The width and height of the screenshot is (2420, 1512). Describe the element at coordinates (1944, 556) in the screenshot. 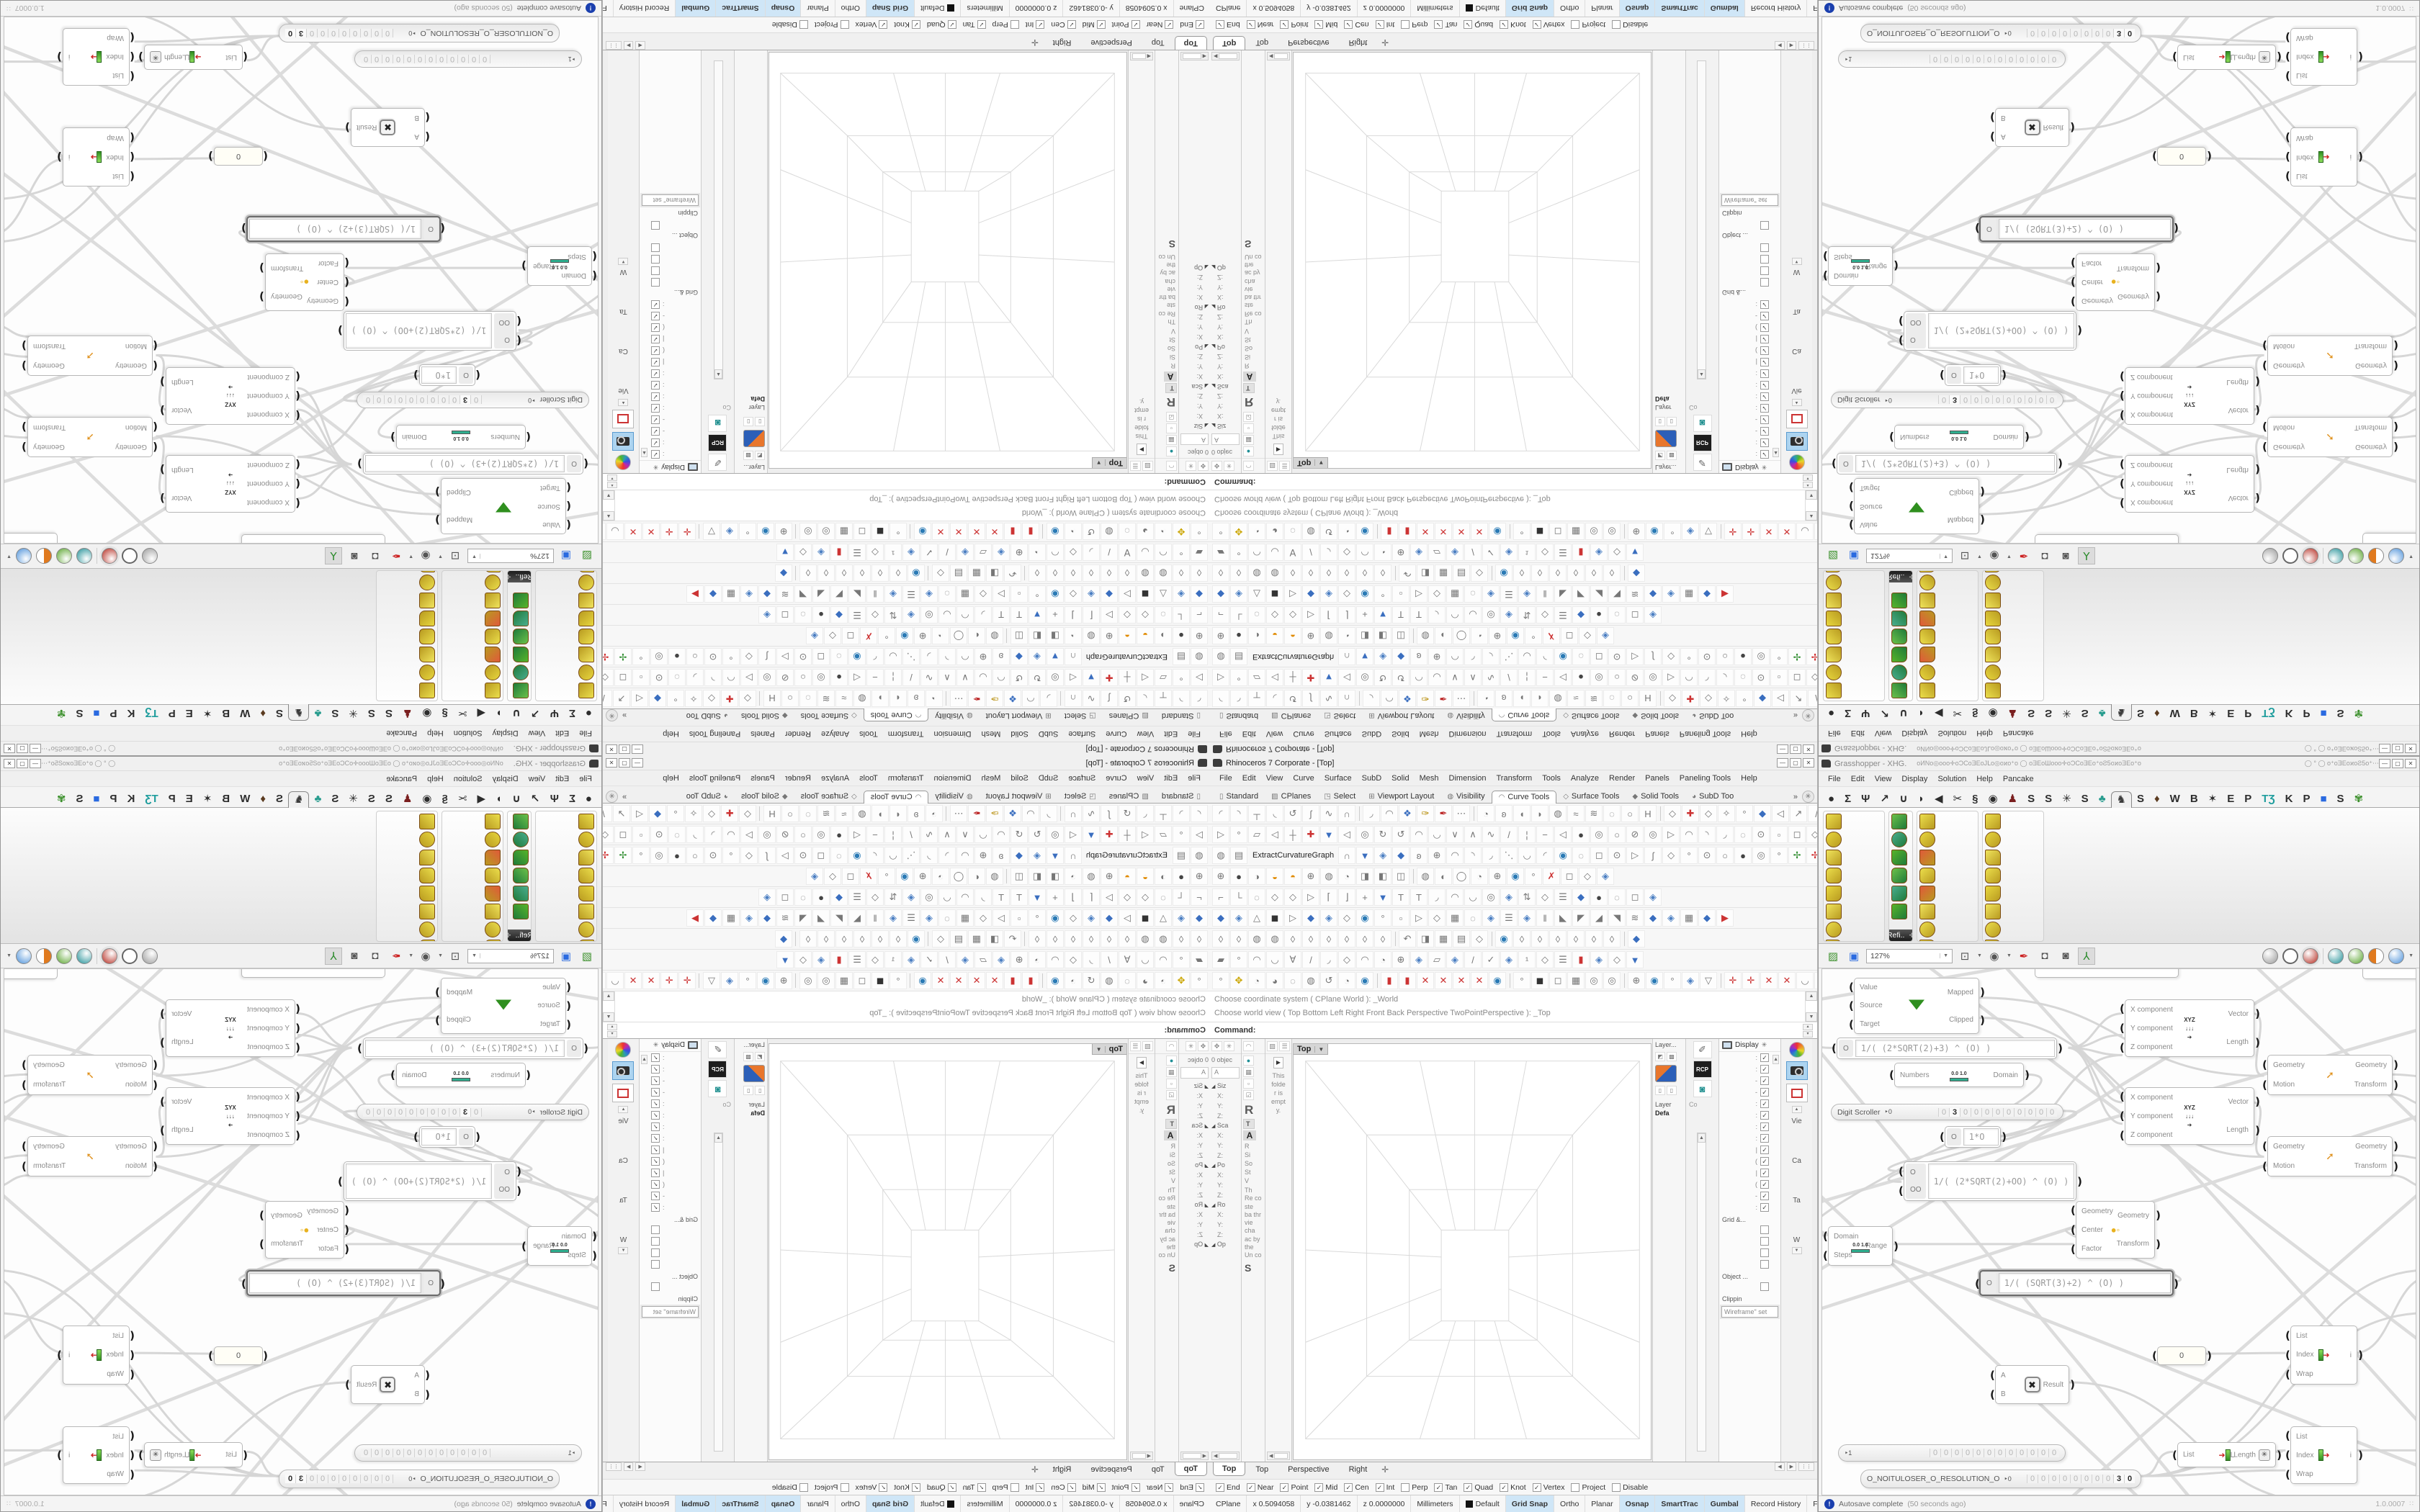

I see `dropdown-arrow-icon: ▼` at that location.